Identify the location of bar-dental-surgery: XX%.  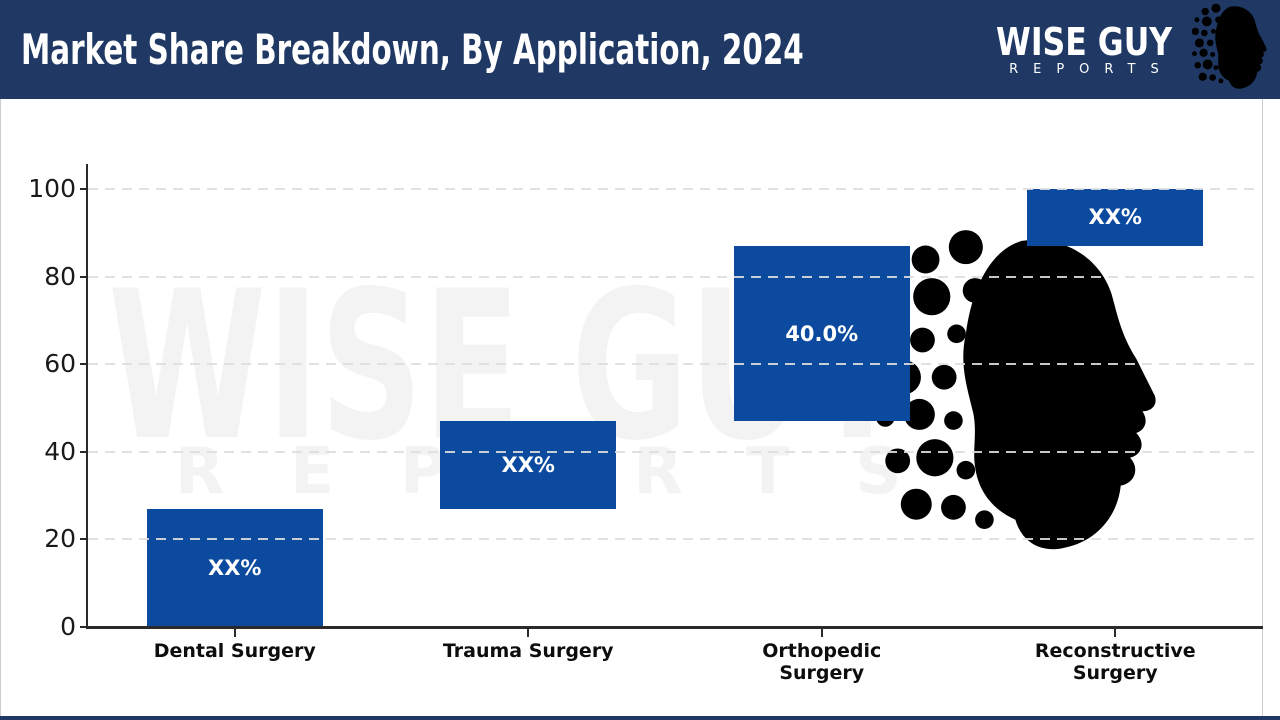
(234, 567).